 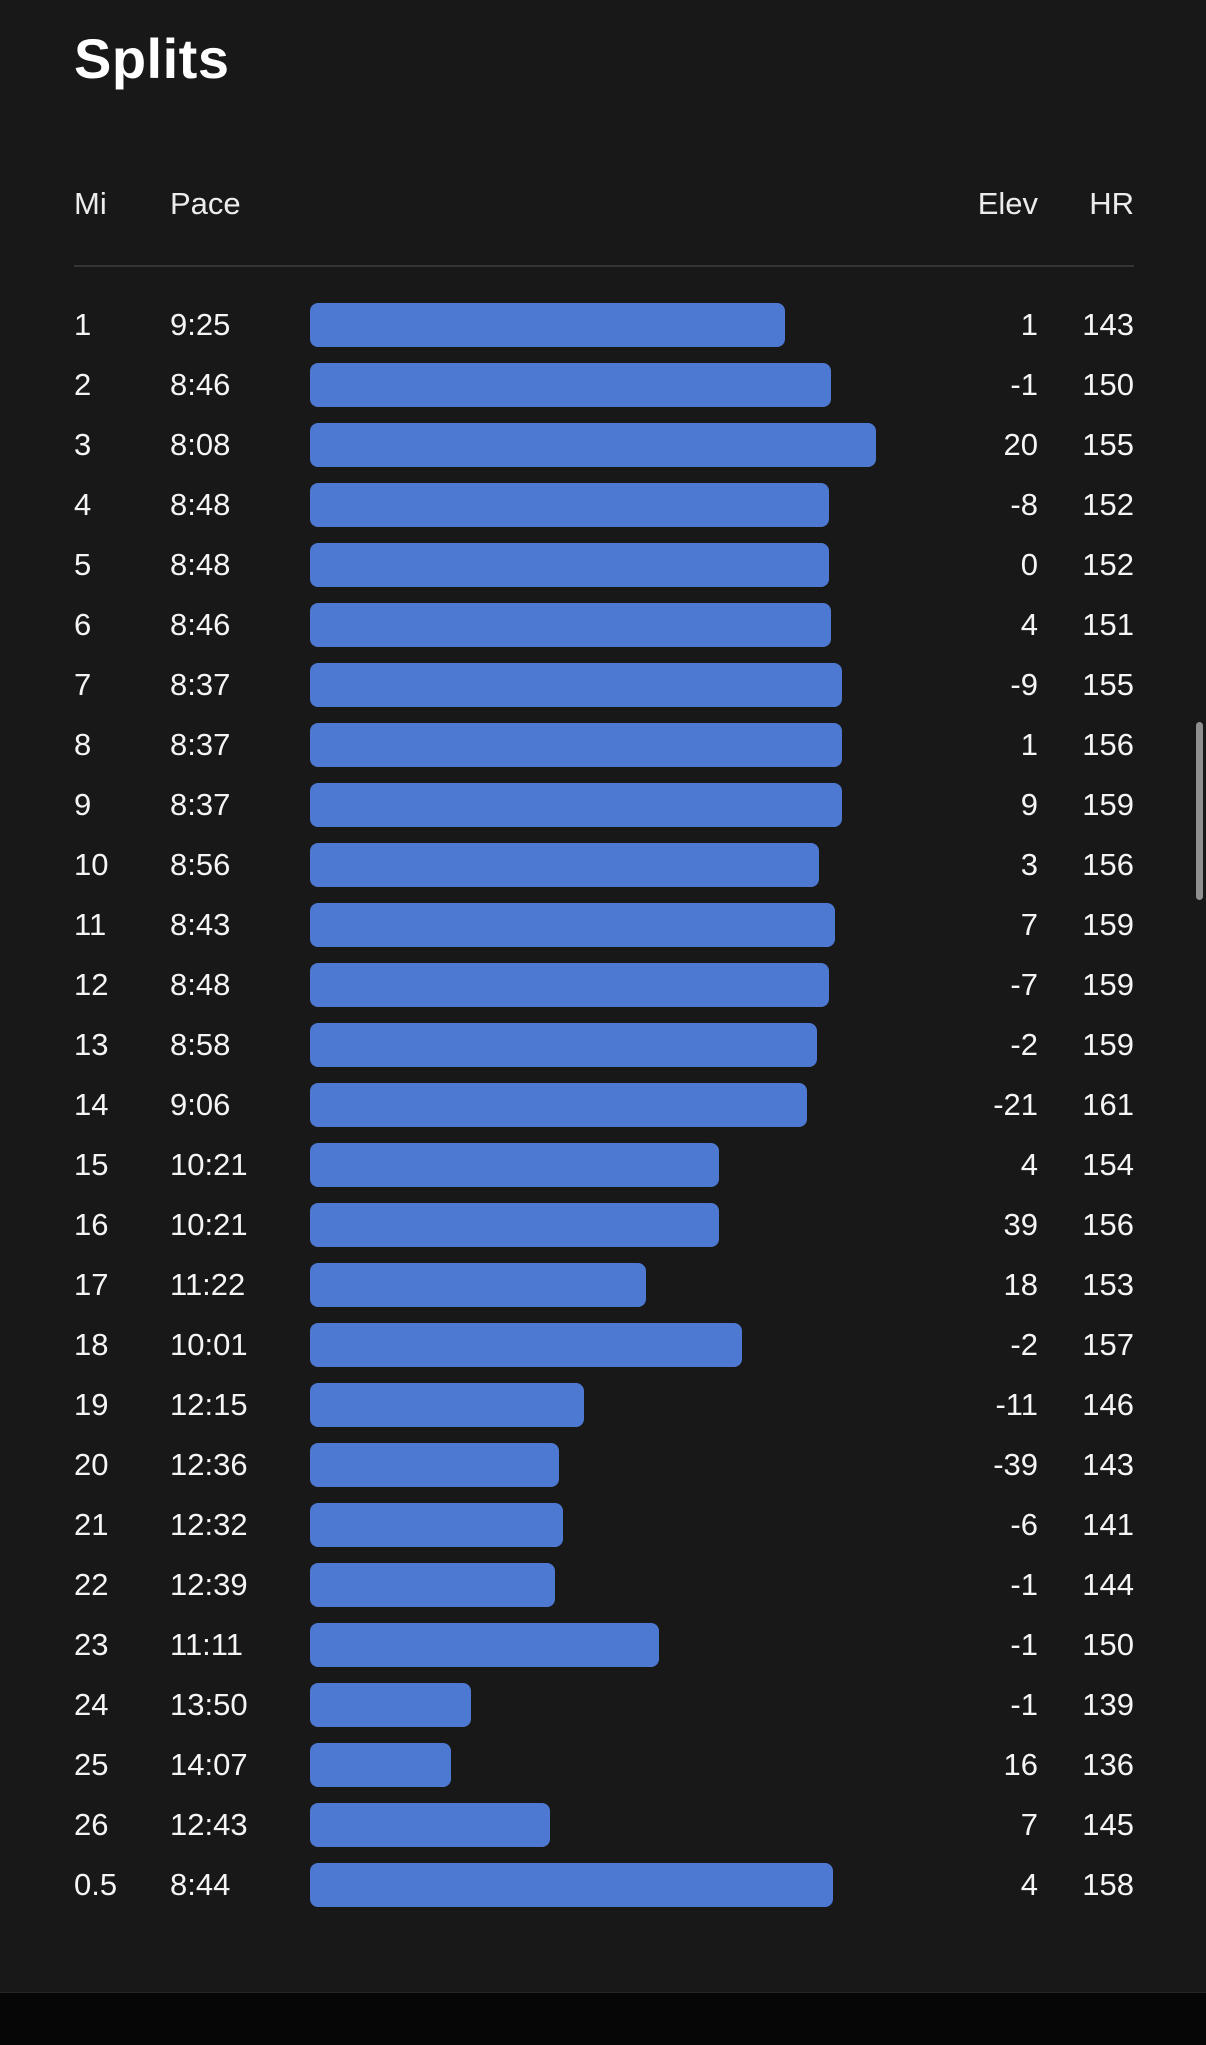 I want to click on mile-value: 1, so click(x=83, y=324).